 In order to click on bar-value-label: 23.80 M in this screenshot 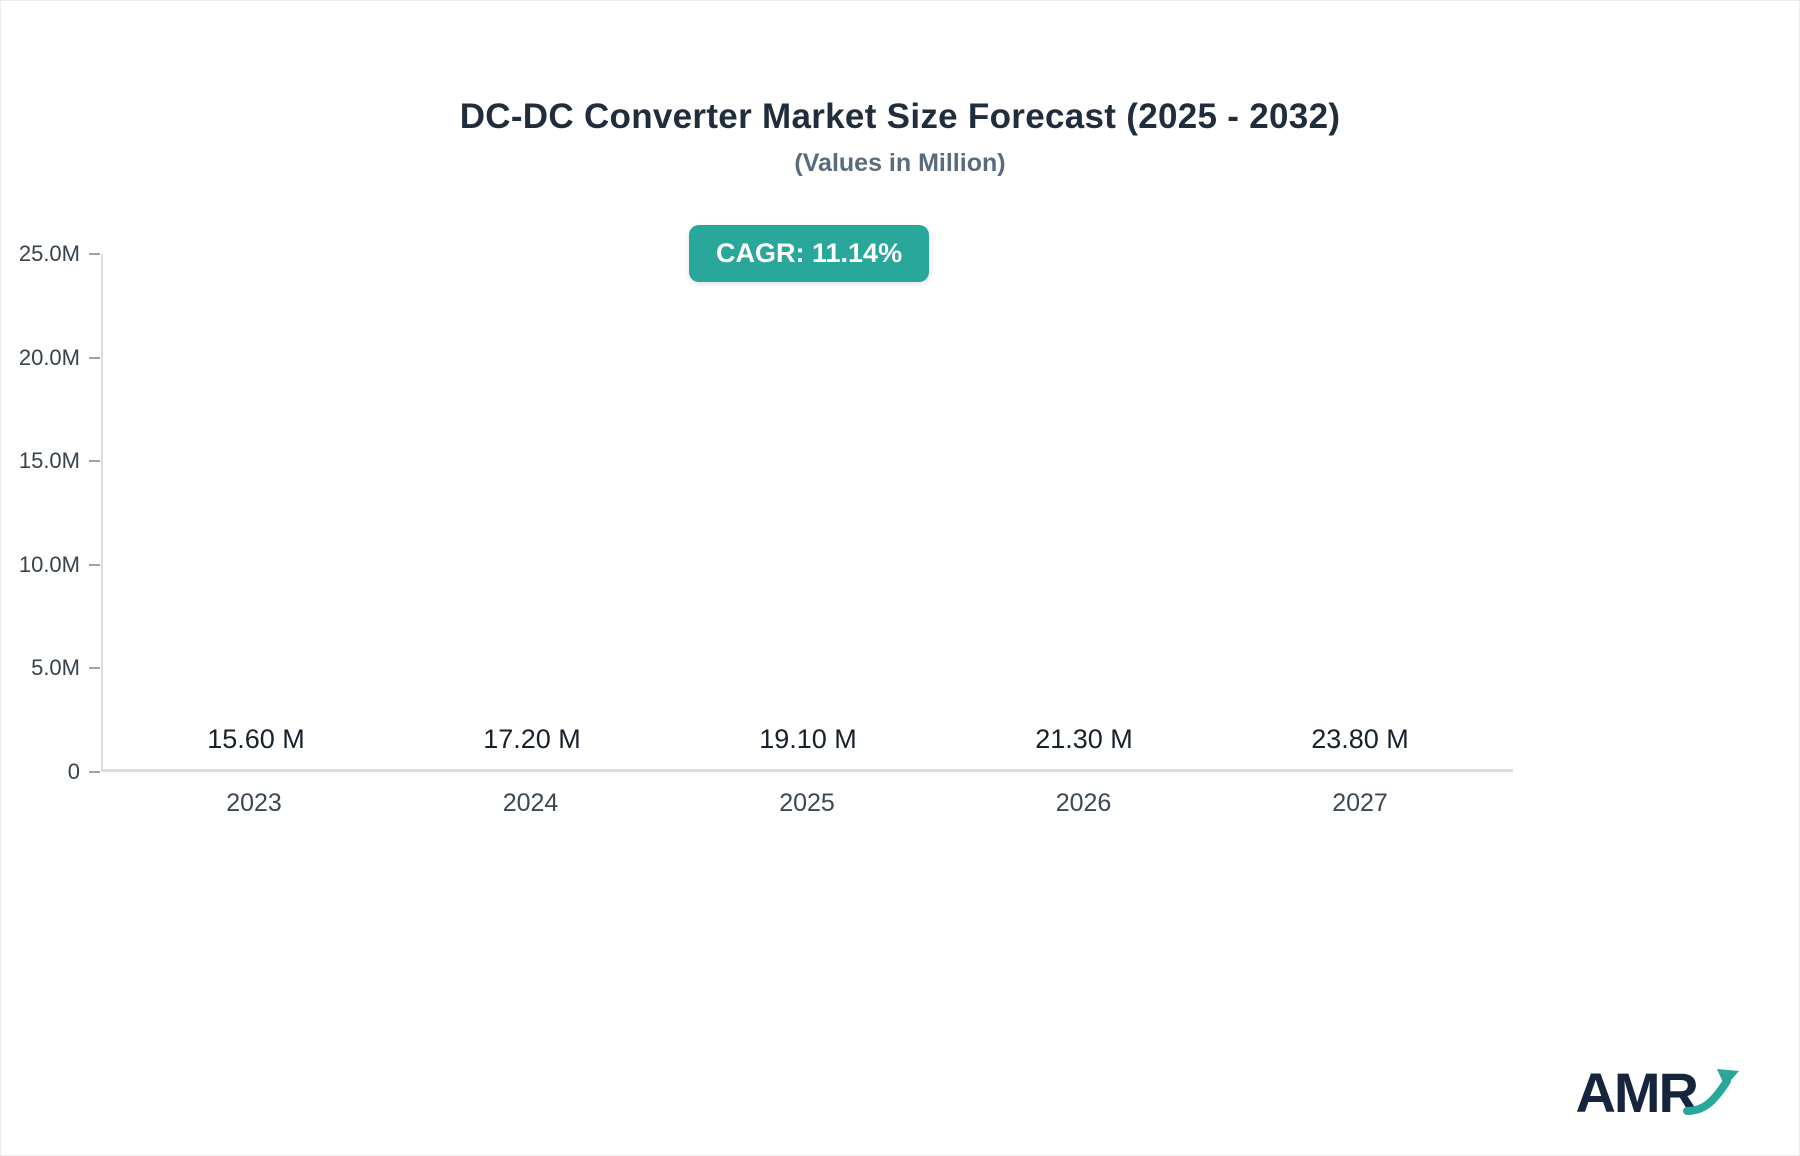, I will do `click(1360, 739)`.